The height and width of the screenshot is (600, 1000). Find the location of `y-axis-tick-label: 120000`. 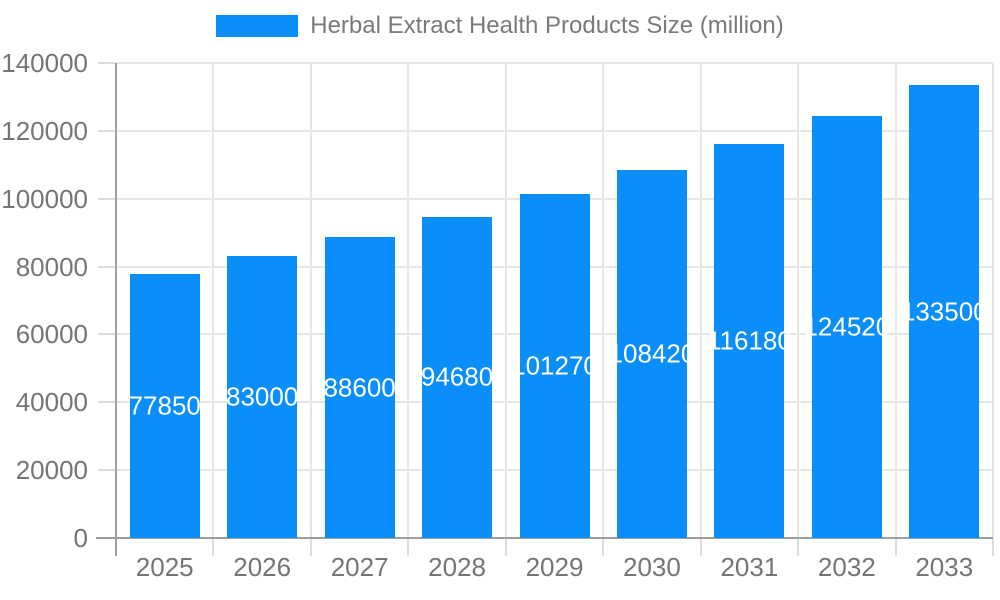

y-axis-tick-label: 120000 is located at coordinates (44, 130).